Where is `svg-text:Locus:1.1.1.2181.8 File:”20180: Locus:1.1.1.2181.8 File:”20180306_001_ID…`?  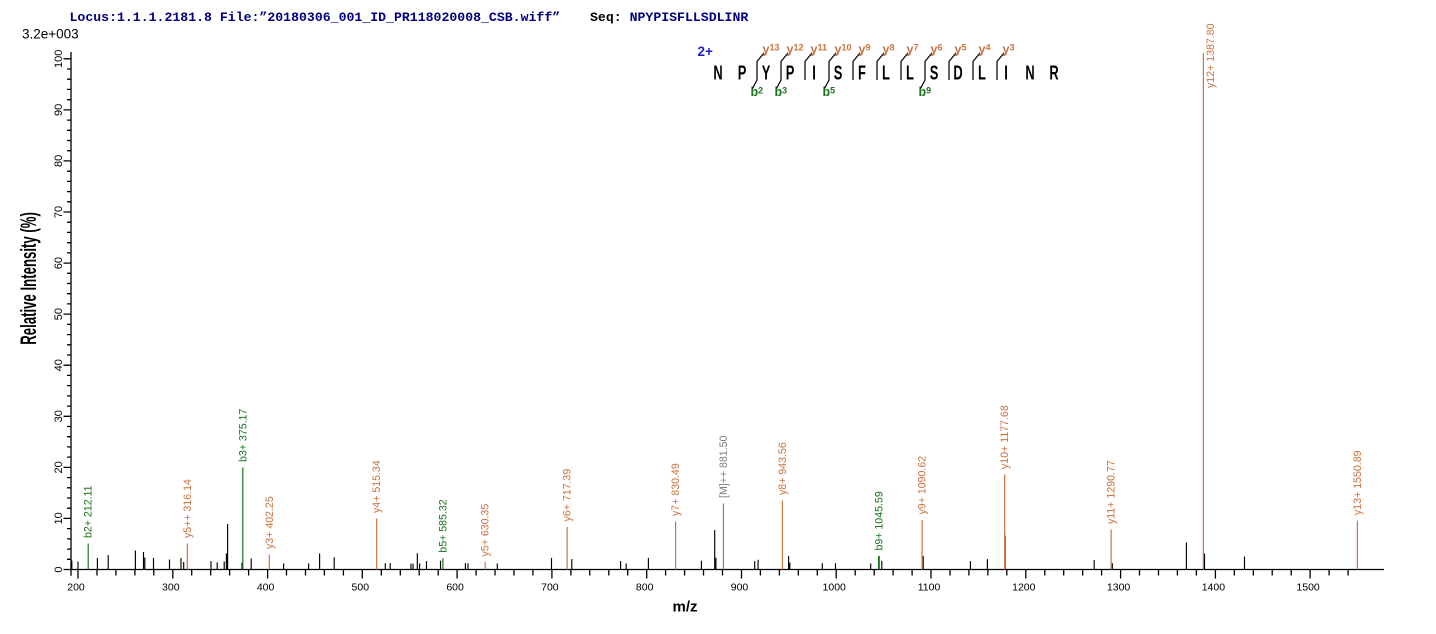 svg-text:Locus:1.1.1.2181.8 File:”20180: Locus:1.1.1.2181.8 File:”20180306_001_ID… is located at coordinates (315, 17).